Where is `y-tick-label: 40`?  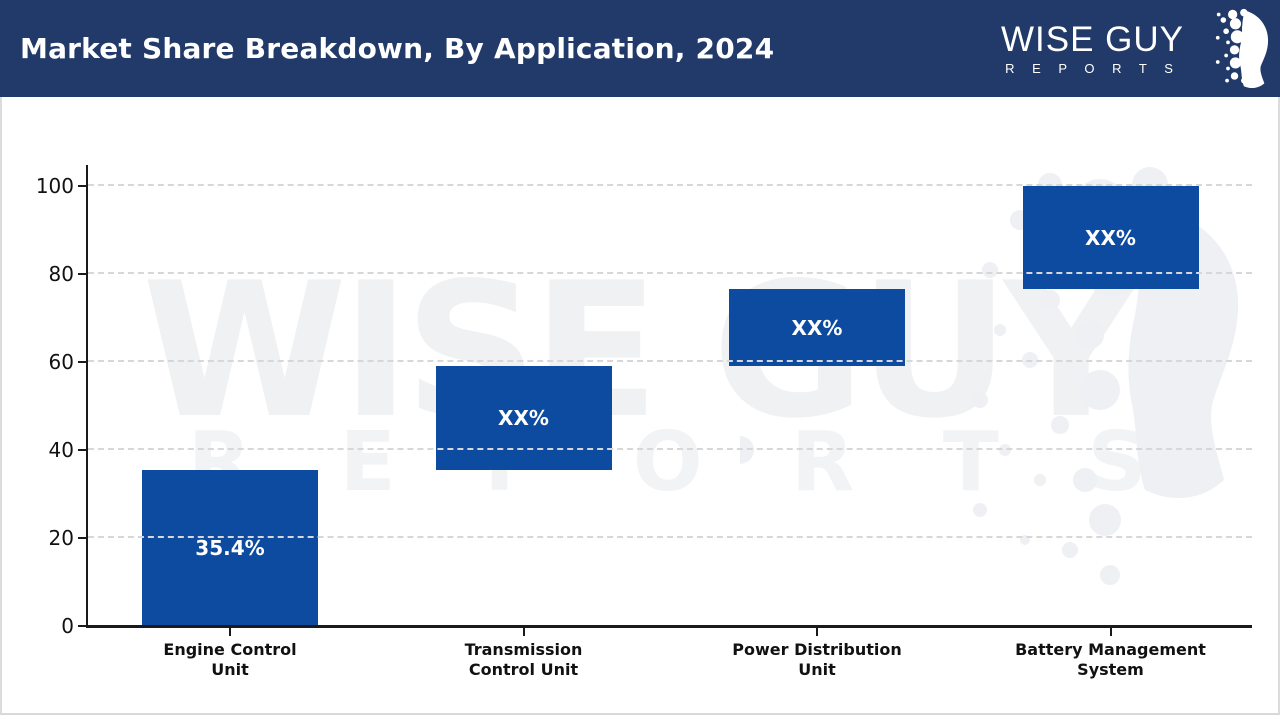 y-tick-label: 40 is located at coordinates (61, 450).